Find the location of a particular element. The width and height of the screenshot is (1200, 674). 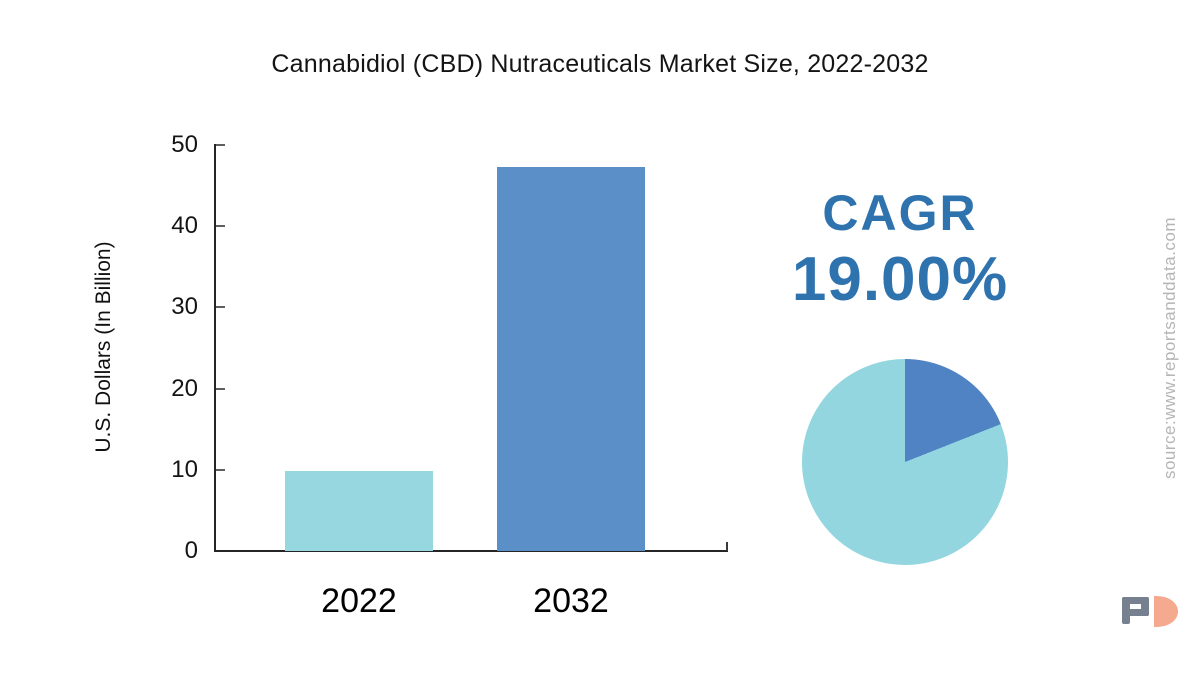

cagr-block: CAGR 19.00% is located at coordinates (900, 250).